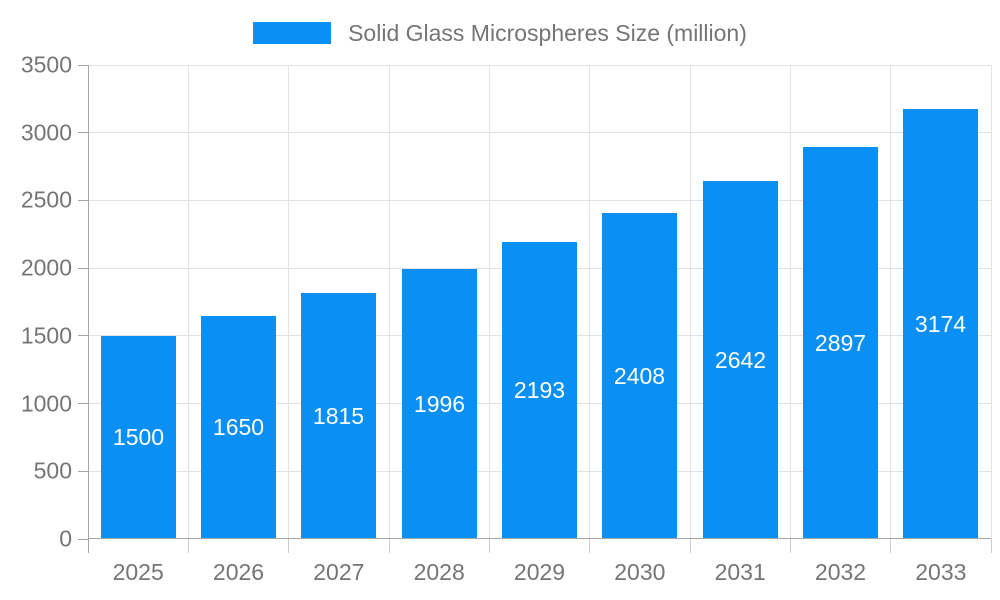 This screenshot has height=600, width=1000. What do you see at coordinates (539, 538) in the screenshot?
I see `x-axis-line` at bounding box center [539, 538].